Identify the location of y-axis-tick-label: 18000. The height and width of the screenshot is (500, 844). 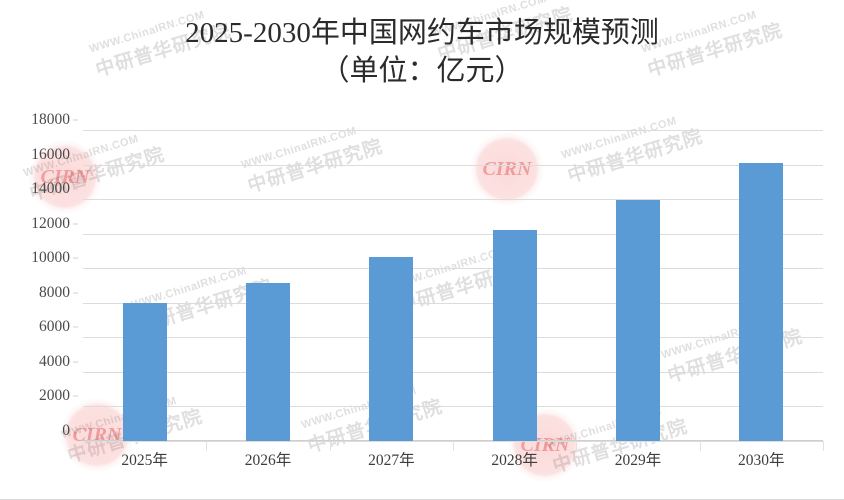
(50, 119).